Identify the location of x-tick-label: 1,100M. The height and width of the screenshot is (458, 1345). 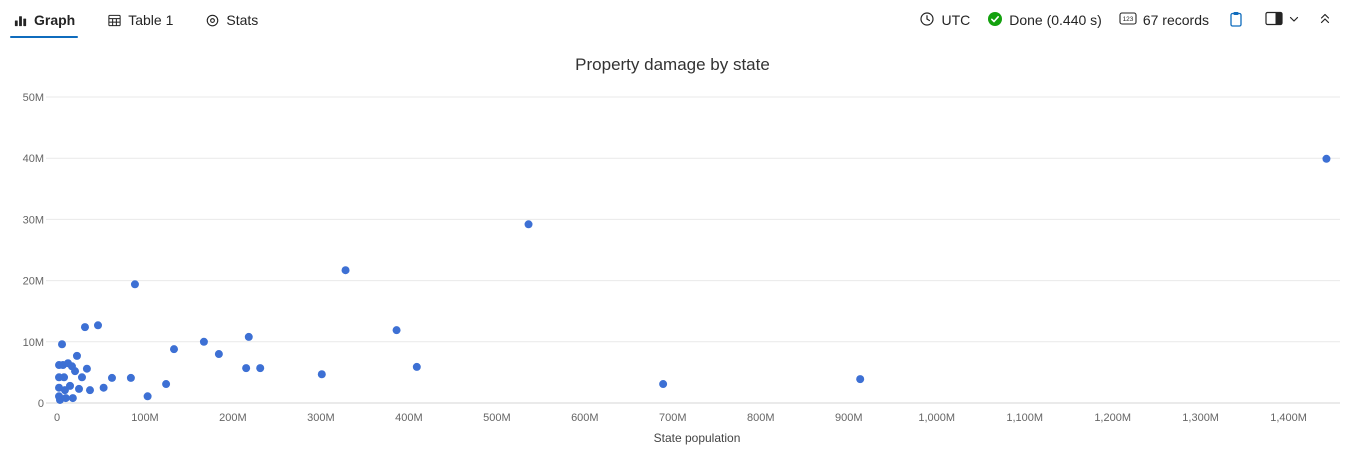
(1024, 418).